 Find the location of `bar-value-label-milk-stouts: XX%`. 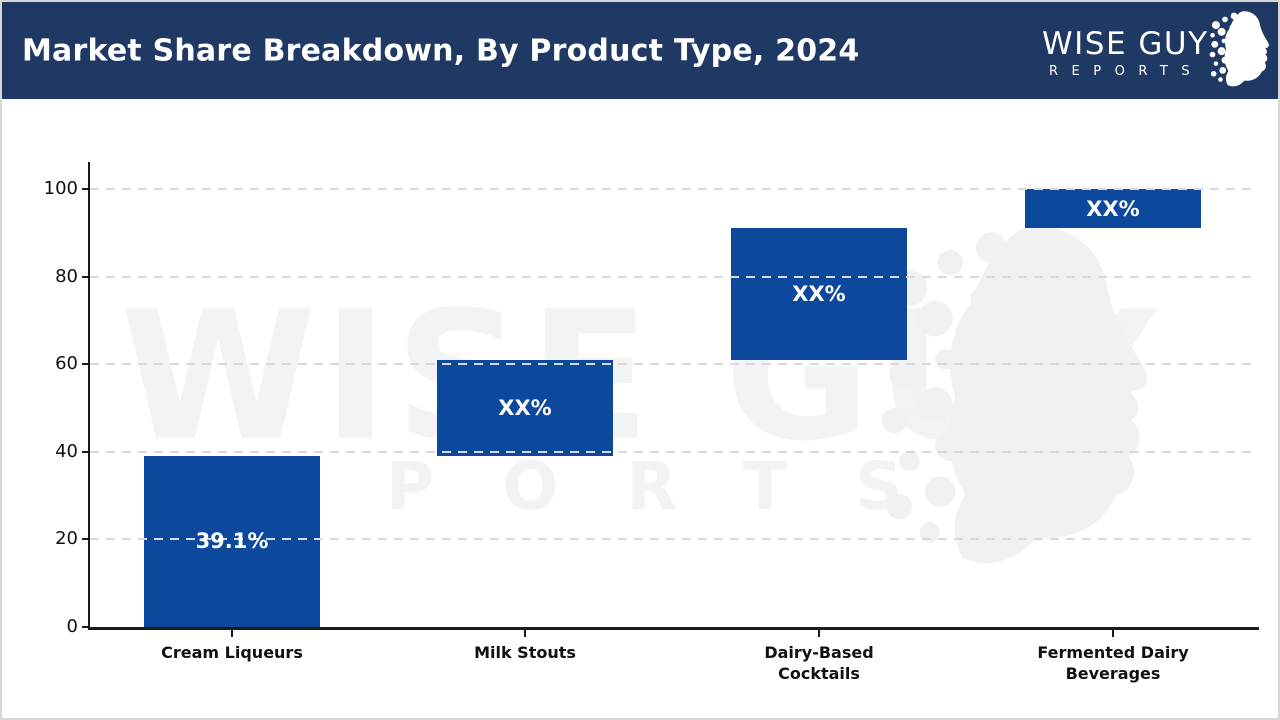

bar-value-label-milk-stouts: XX% is located at coordinates (525, 407).